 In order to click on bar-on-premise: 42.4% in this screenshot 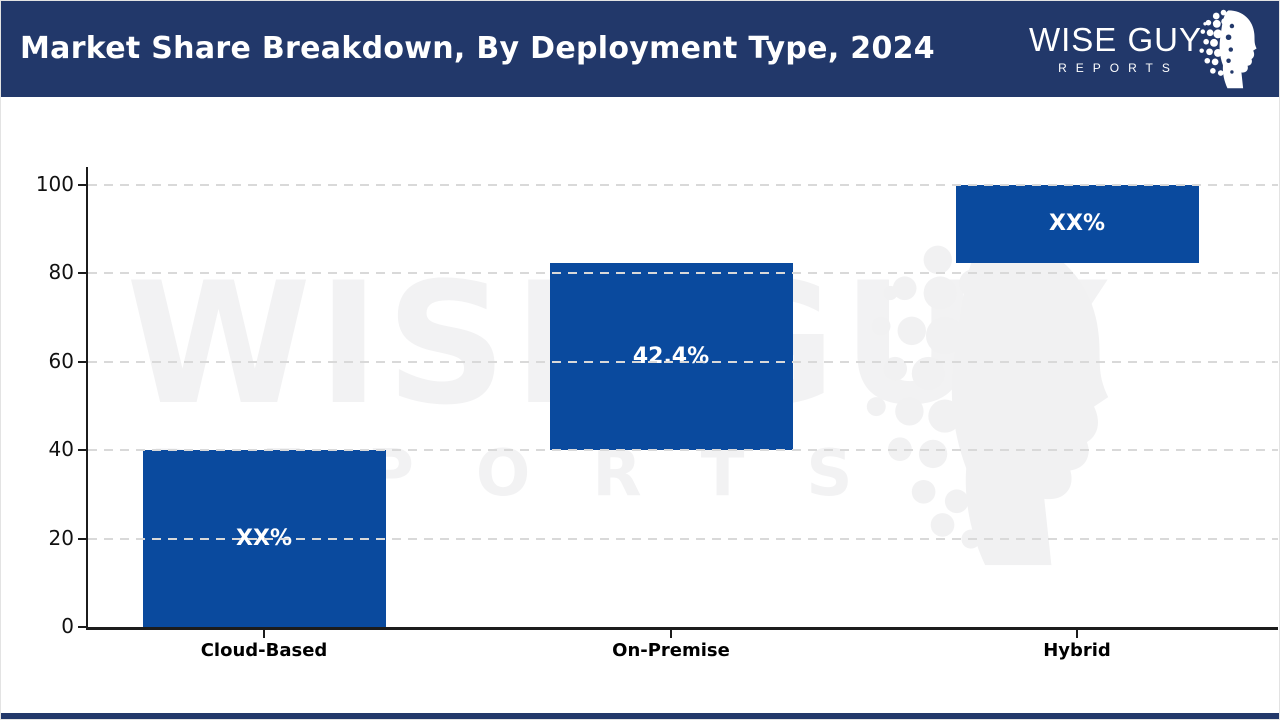, I will do `click(671, 356)`.